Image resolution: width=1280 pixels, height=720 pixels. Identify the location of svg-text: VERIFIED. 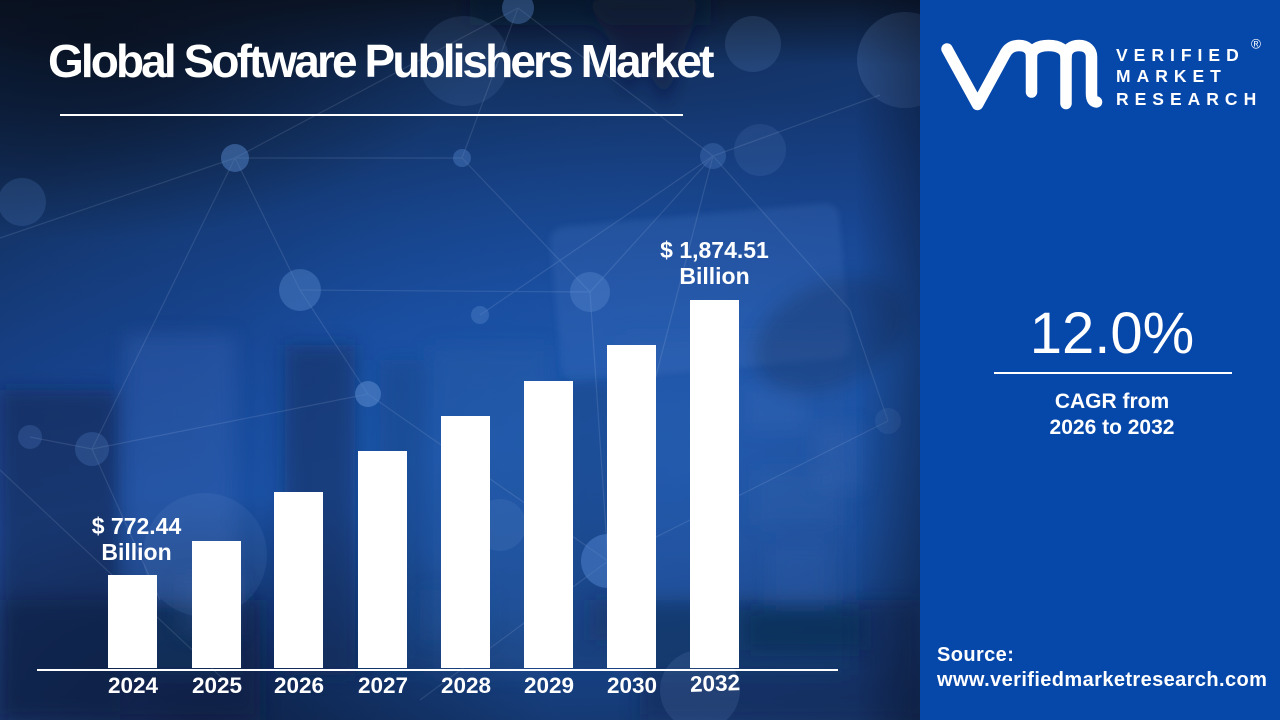
(1180, 55).